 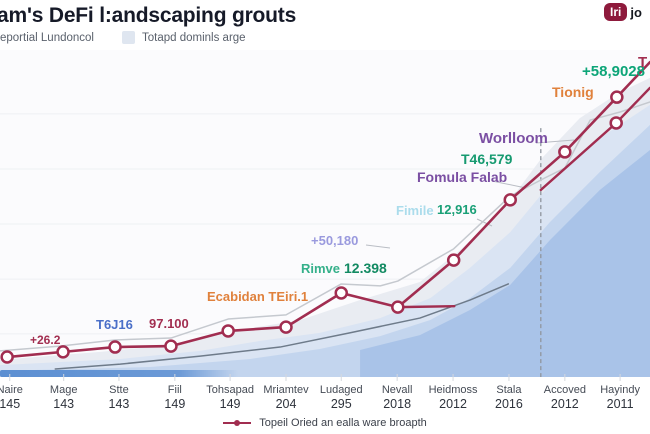 I want to click on footer-legend: Topeil Oried an ealla ware broapth, so click(x=325, y=423).